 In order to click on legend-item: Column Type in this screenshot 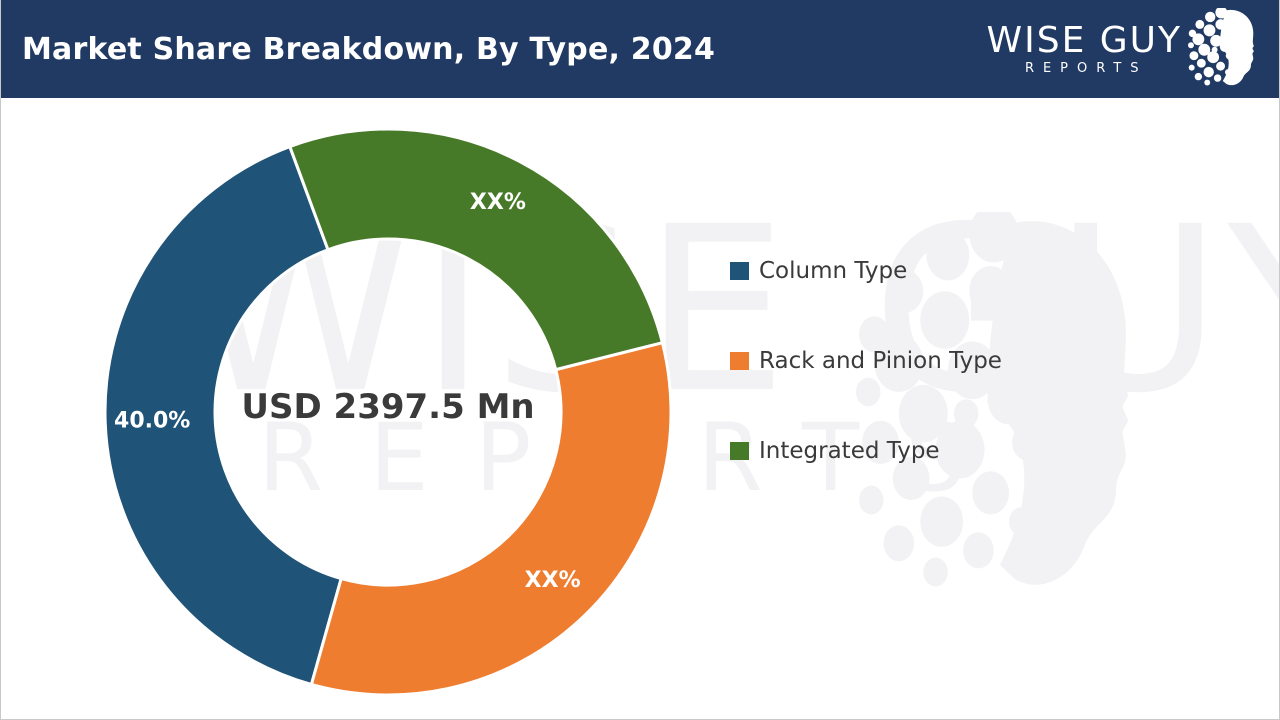, I will do `click(866, 271)`.